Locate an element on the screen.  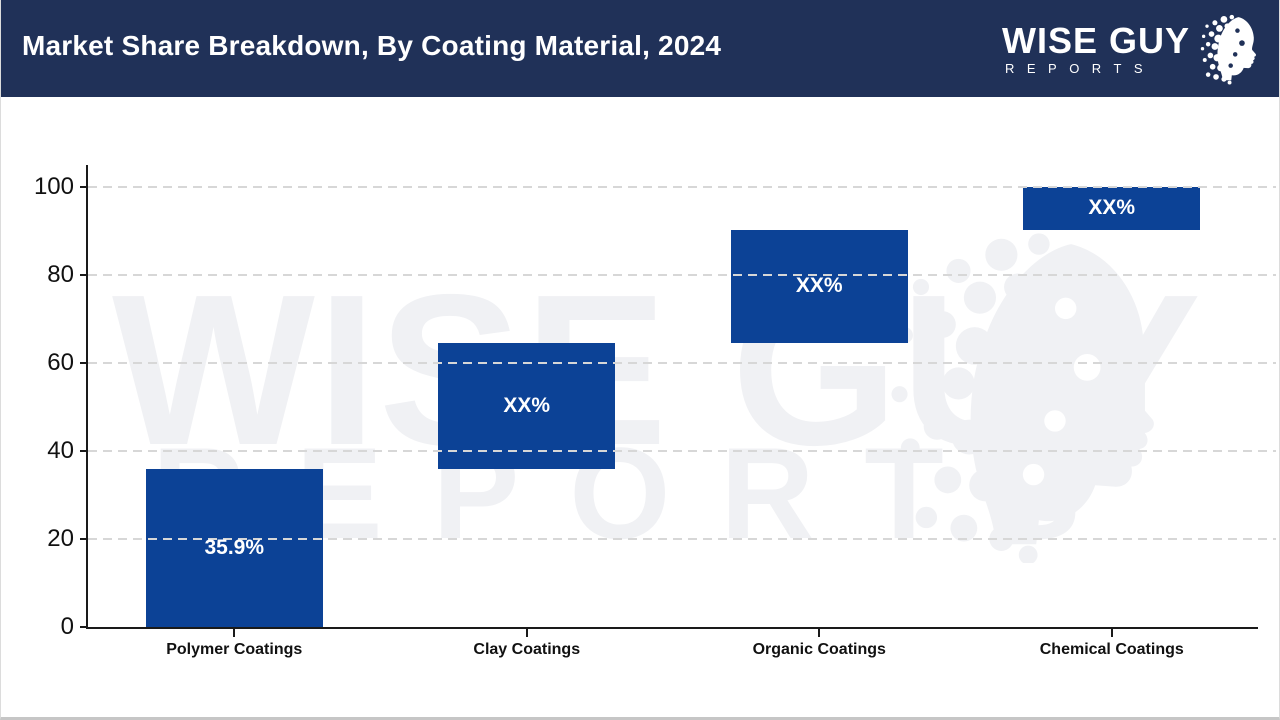
x-tick-label: Organic Coatings is located at coordinates (819, 649).